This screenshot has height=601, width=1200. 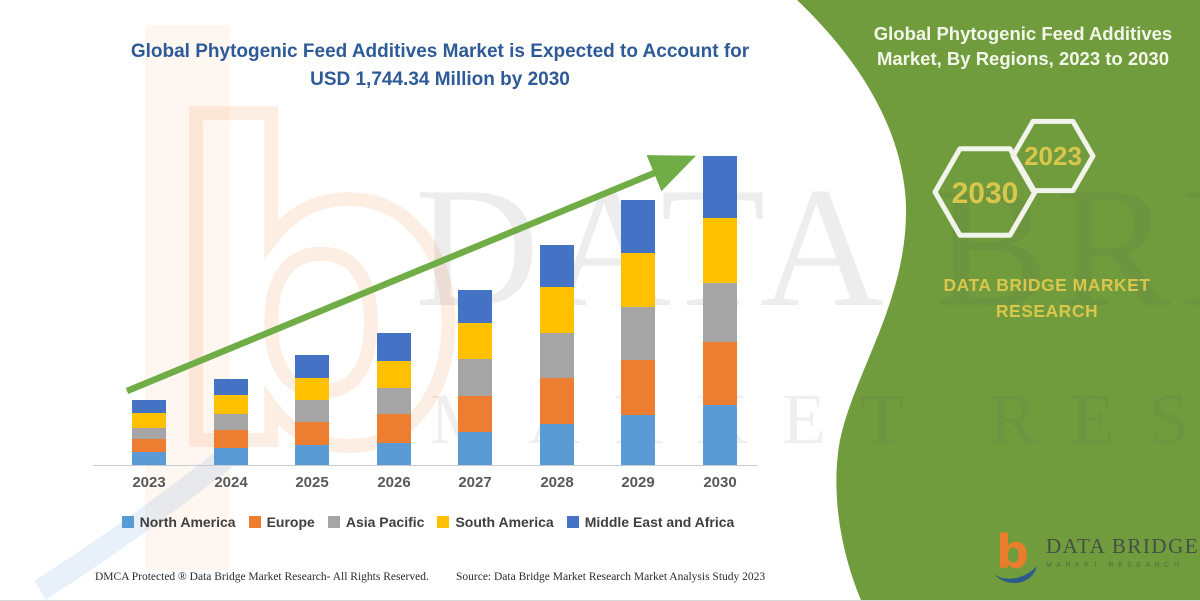 What do you see at coordinates (231, 482) in the screenshot?
I see `x-axis-label-2024: 2024` at bounding box center [231, 482].